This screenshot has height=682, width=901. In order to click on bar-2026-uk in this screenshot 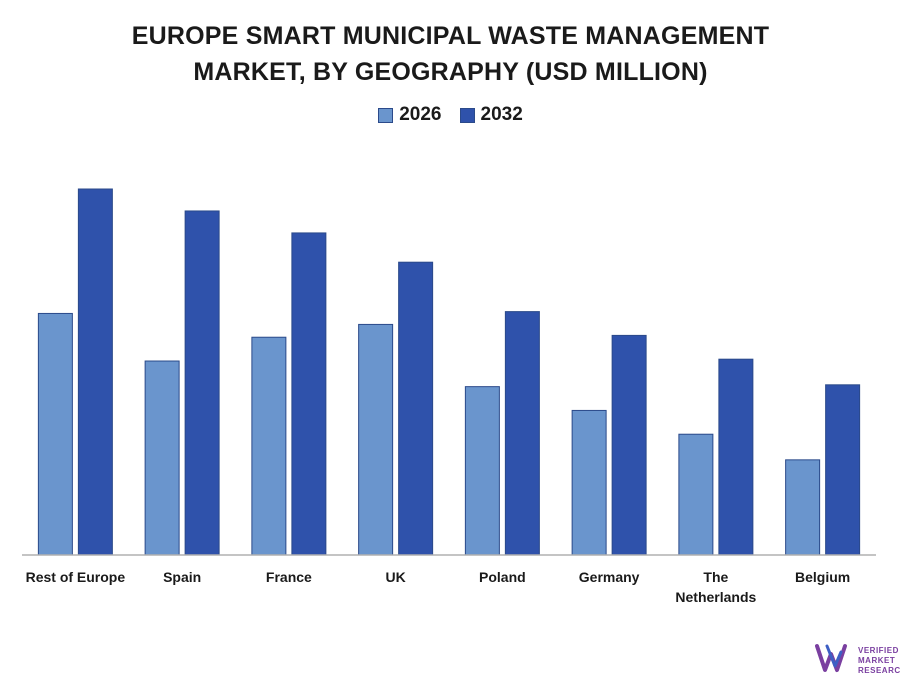, I will do `click(376, 439)`.